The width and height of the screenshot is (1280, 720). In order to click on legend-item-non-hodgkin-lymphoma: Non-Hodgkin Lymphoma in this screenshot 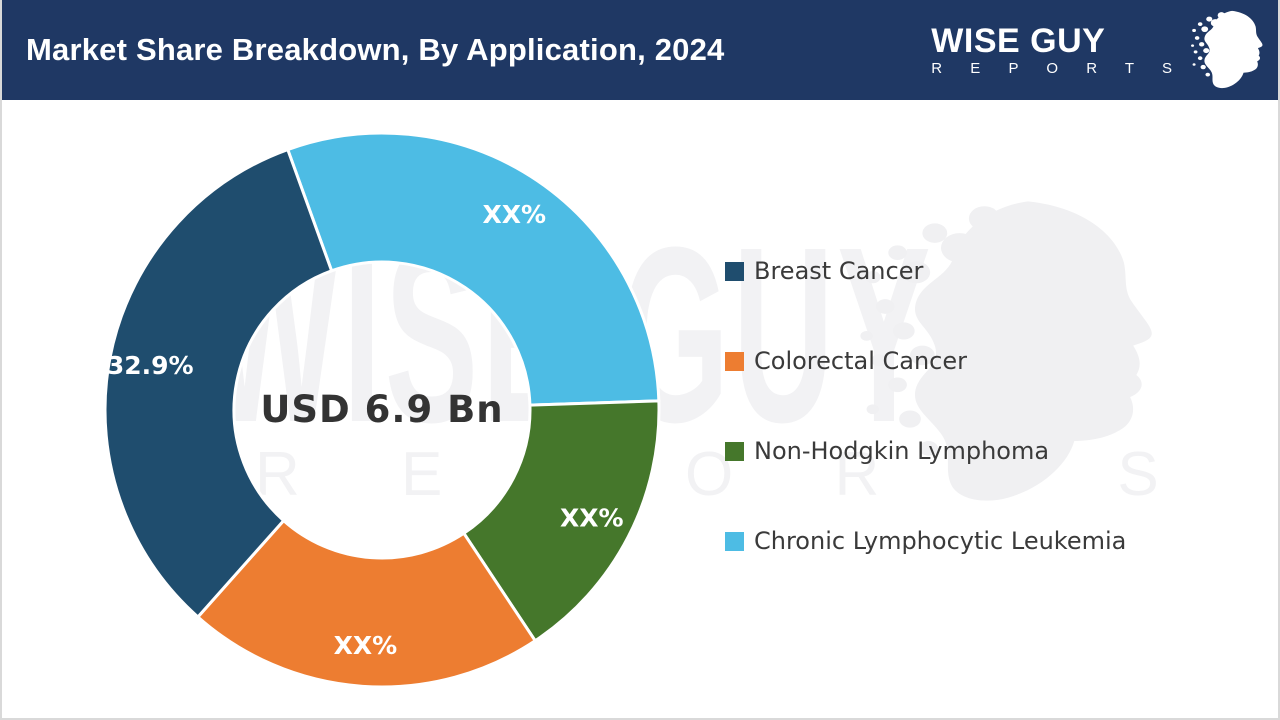, I will do `click(925, 451)`.